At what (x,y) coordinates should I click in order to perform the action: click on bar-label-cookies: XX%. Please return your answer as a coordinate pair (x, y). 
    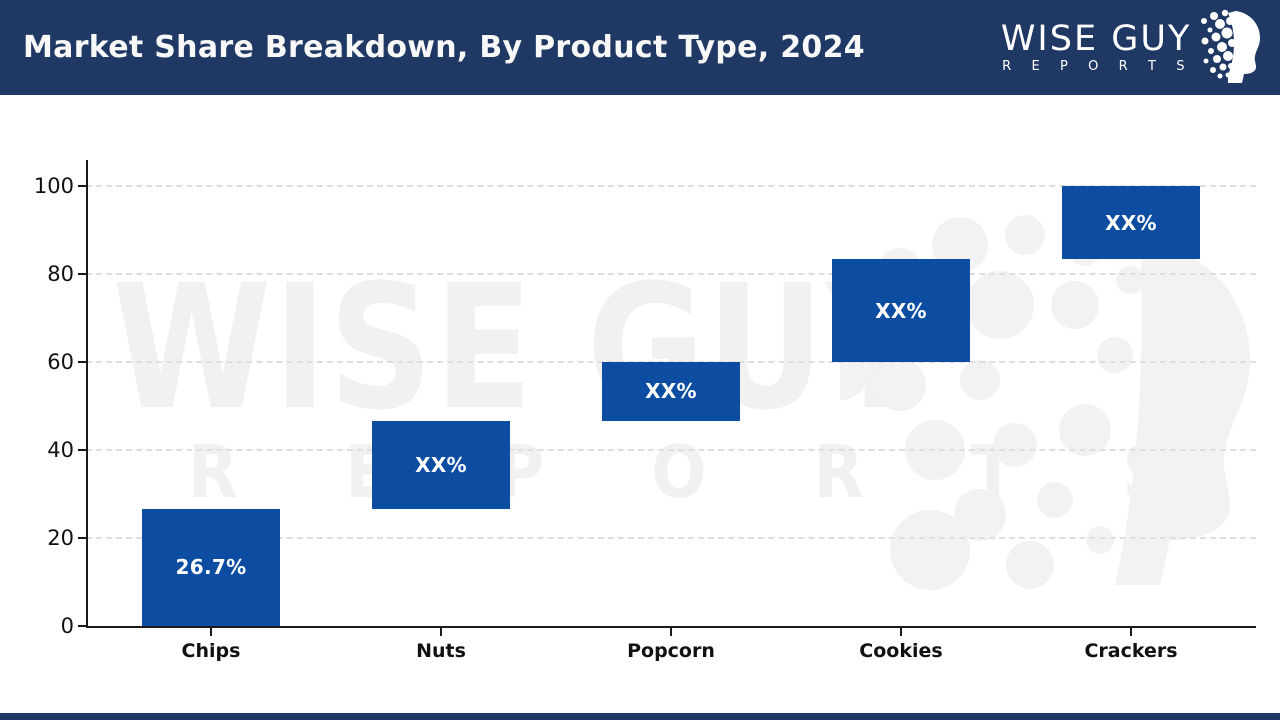
    Looking at the image, I should click on (901, 310).